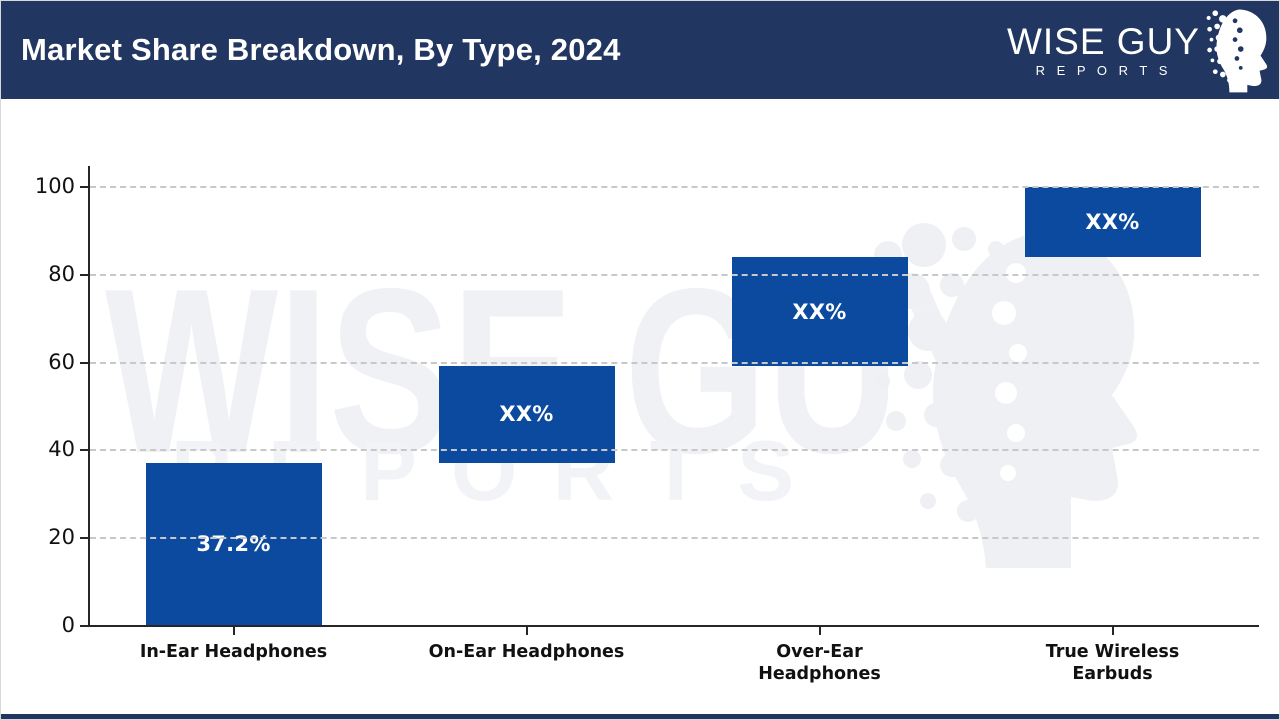  I want to click on x-tick-label: On-Ear Headphones, so click(526, 652).